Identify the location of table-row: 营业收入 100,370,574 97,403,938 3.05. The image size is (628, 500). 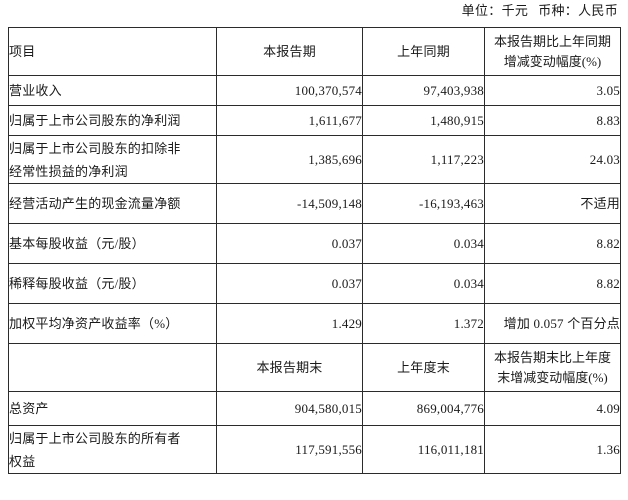
(314, 90).